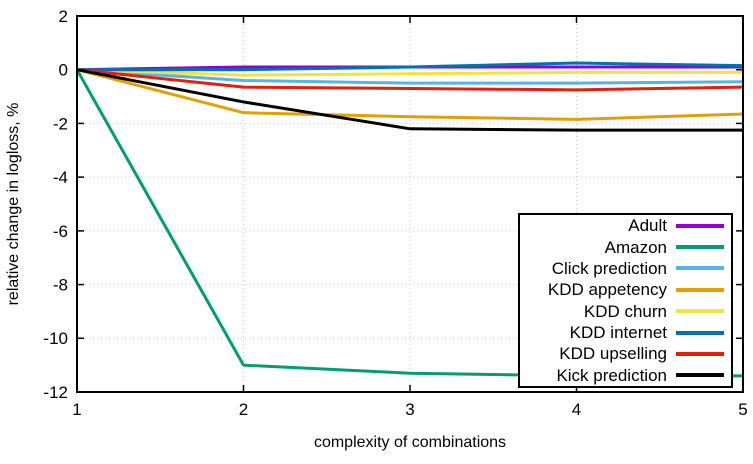  I want to click on legend-label: KDD churn, so click(625, 311).